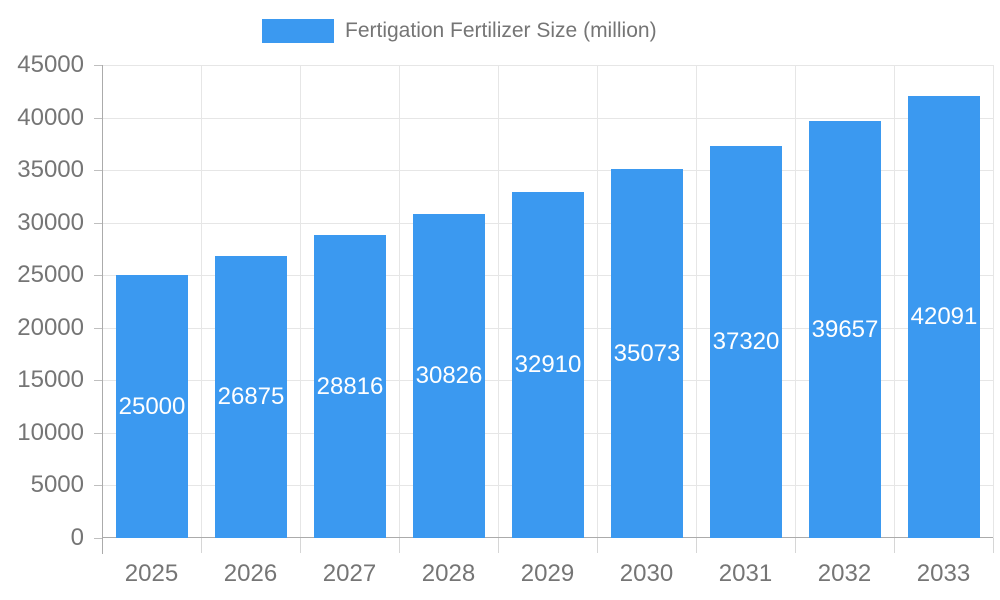  What do you see at coordinates (50, 64) in the screenshot?
I see `y-axis-label: 45000` at bounding box center [50, 64].